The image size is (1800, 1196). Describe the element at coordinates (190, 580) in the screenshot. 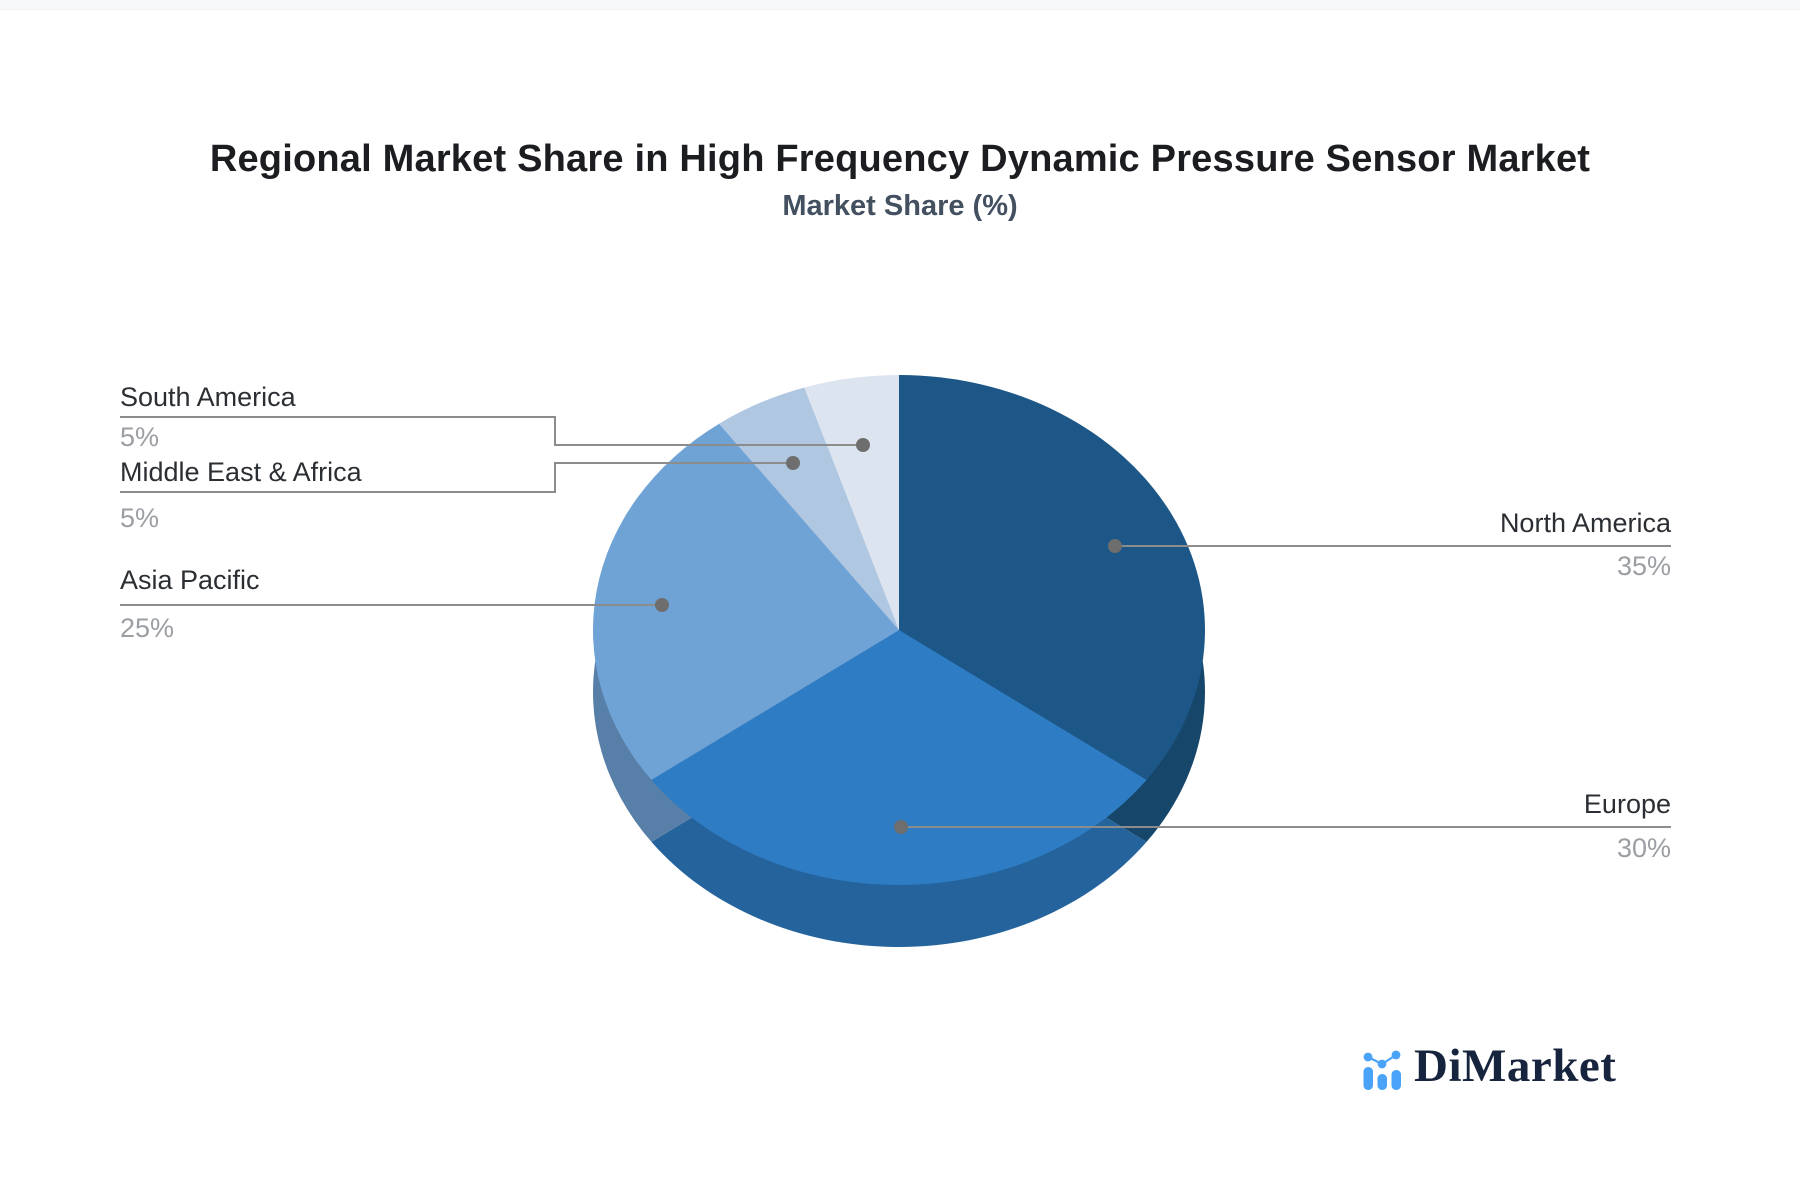

I see `callout-label-asia-pacific: Asia Pacific` at that location.